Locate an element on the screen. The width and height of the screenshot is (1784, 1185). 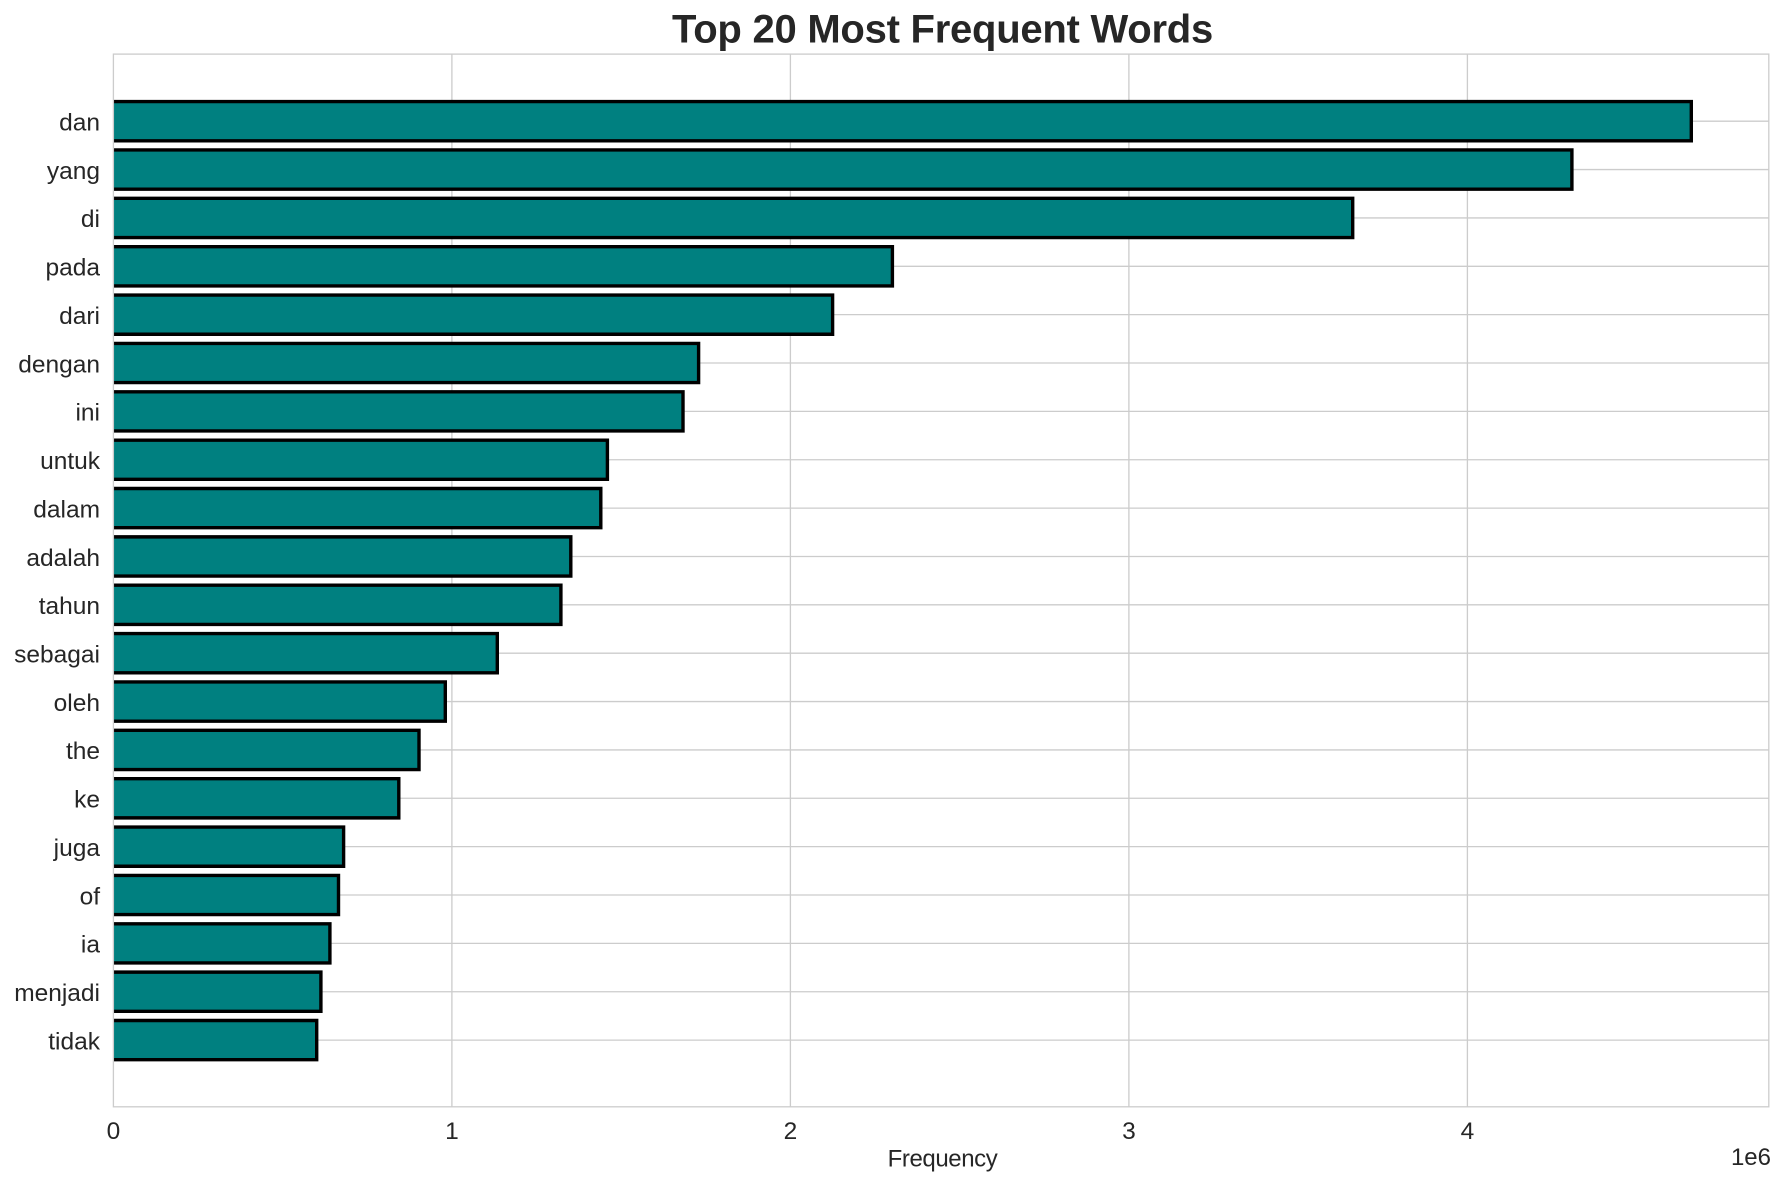
svg-text: 1e6 is located at coordinates (1751, 1157).